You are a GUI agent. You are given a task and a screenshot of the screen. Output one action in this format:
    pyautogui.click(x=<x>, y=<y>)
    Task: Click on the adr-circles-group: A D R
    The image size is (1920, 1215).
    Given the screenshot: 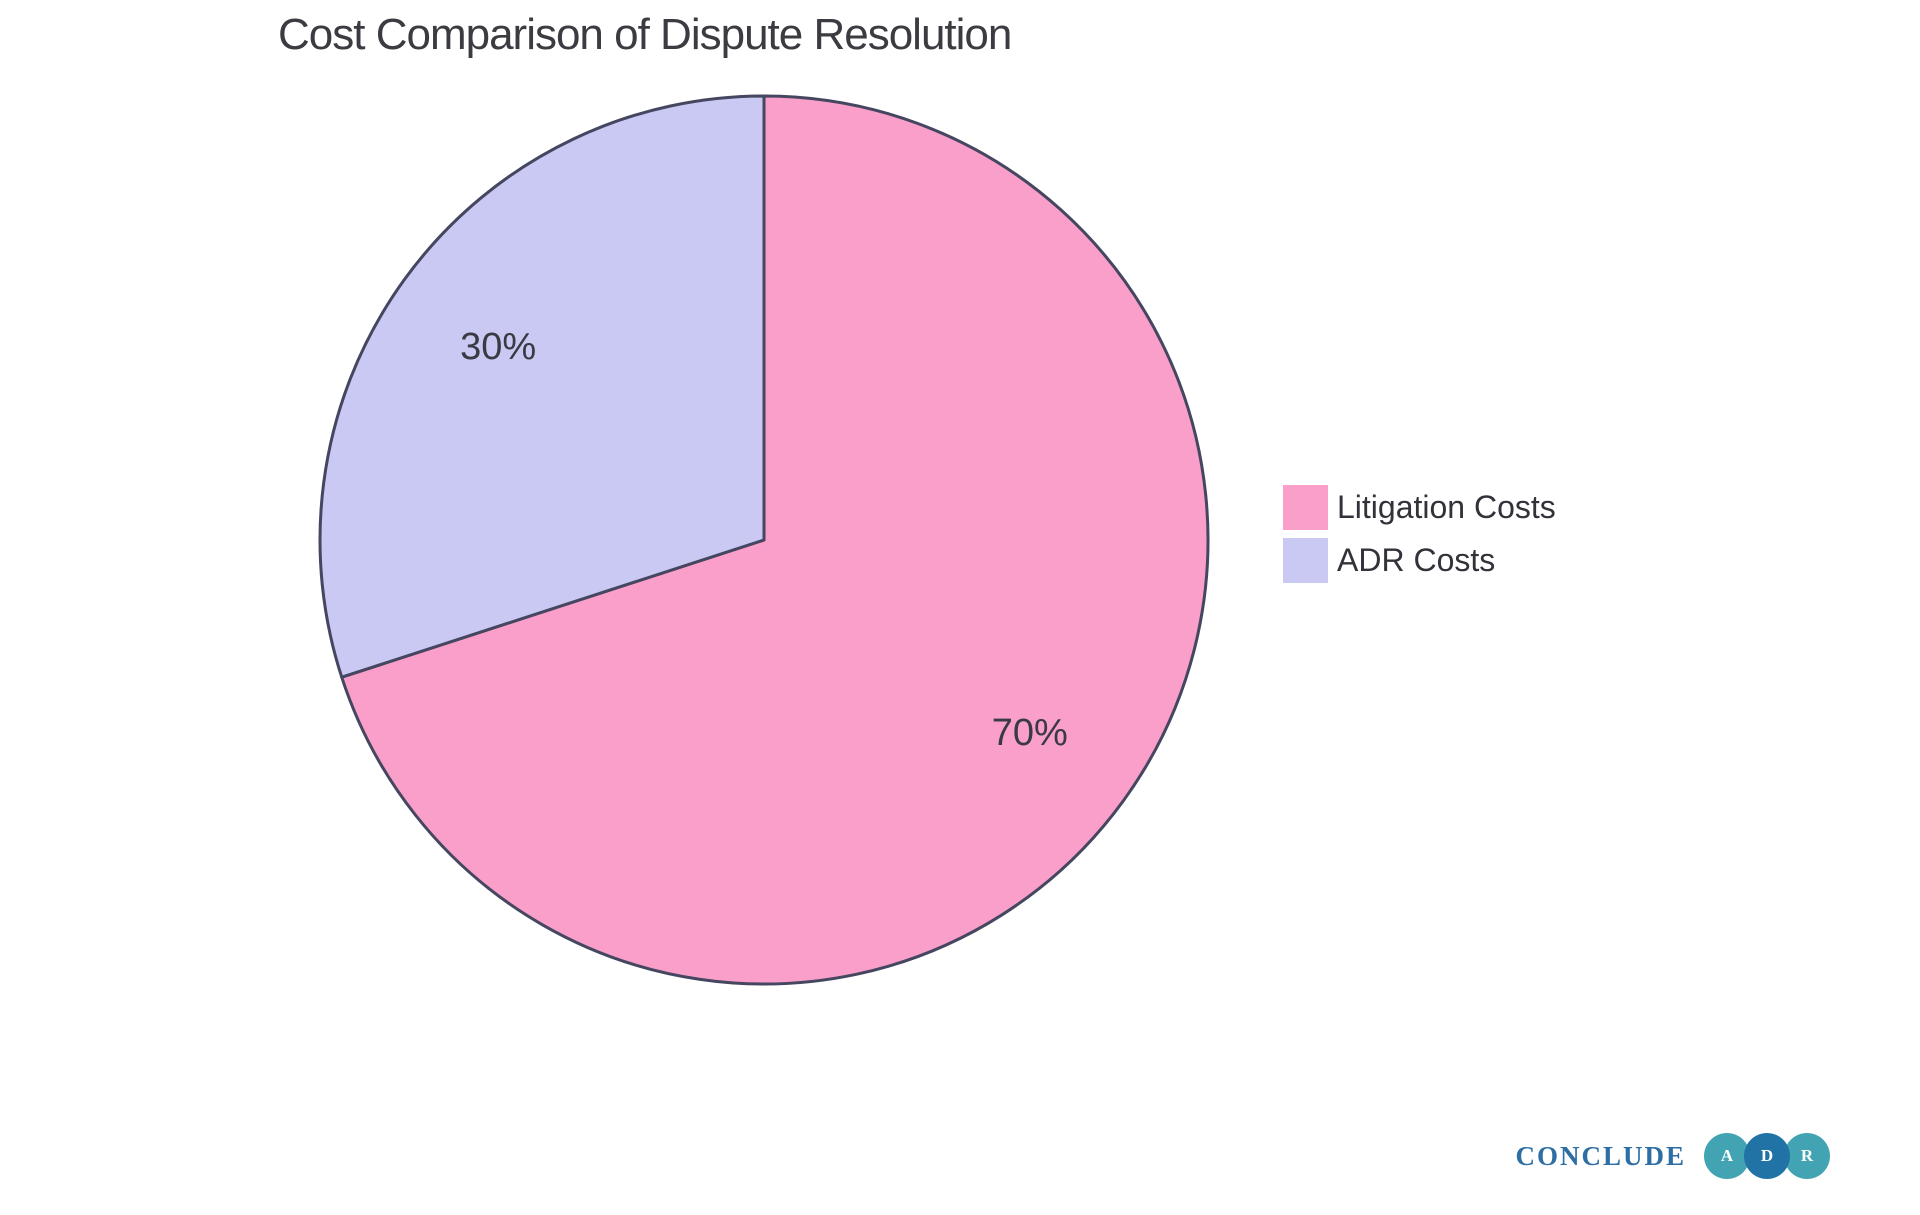 What is the action you would take?
    pyautogui.click(x=1767, y=1156)
    